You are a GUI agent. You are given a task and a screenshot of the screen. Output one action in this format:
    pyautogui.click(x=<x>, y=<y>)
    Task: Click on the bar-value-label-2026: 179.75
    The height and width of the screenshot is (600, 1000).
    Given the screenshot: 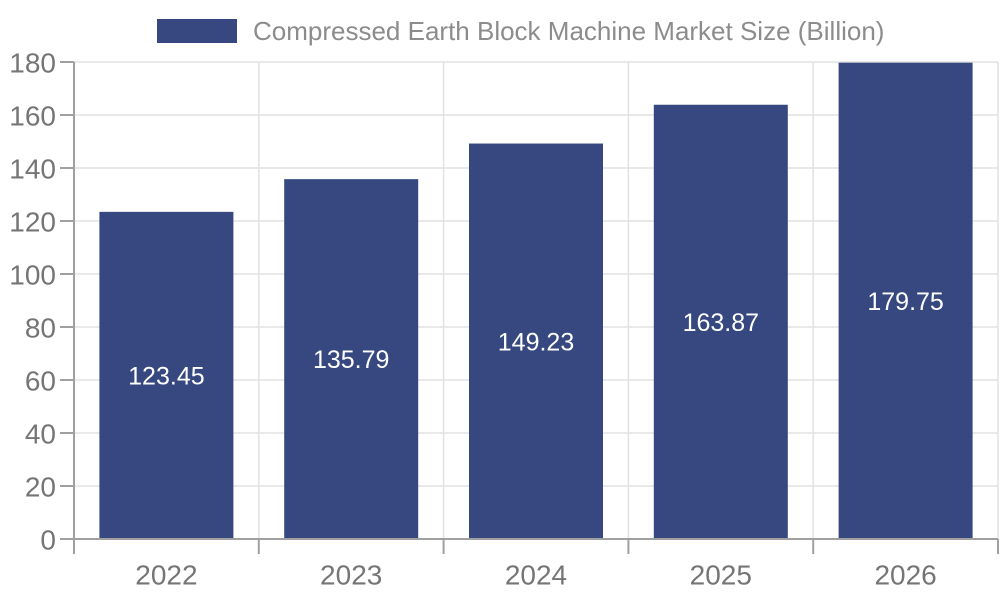 What is the action you would take?
    pyautogui.click(x=905, y=302)
    